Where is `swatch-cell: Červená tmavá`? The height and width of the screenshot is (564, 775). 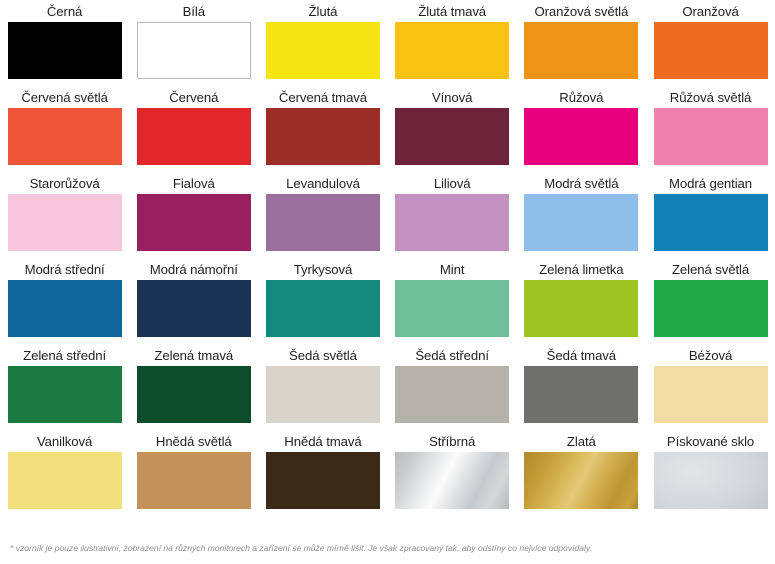 swatch-cell: Červená tmavá is located at coordinates (322, 129).